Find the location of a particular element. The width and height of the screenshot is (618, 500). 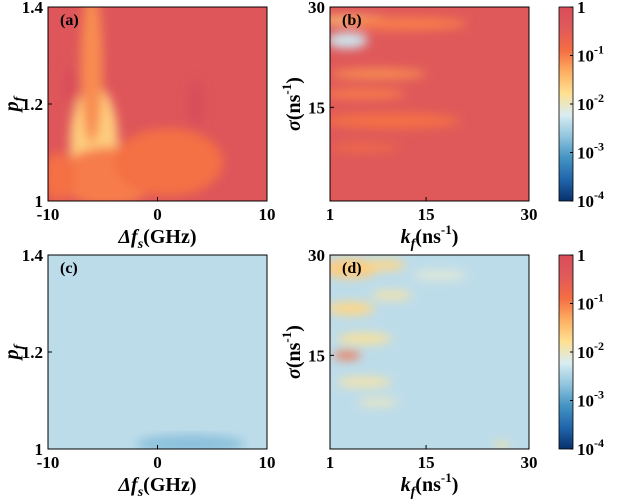

colorbar-2: 1 10⁻¹ 10⁻² 10⁻³ 10⁻⁴ is located at coordinates (581, 352).